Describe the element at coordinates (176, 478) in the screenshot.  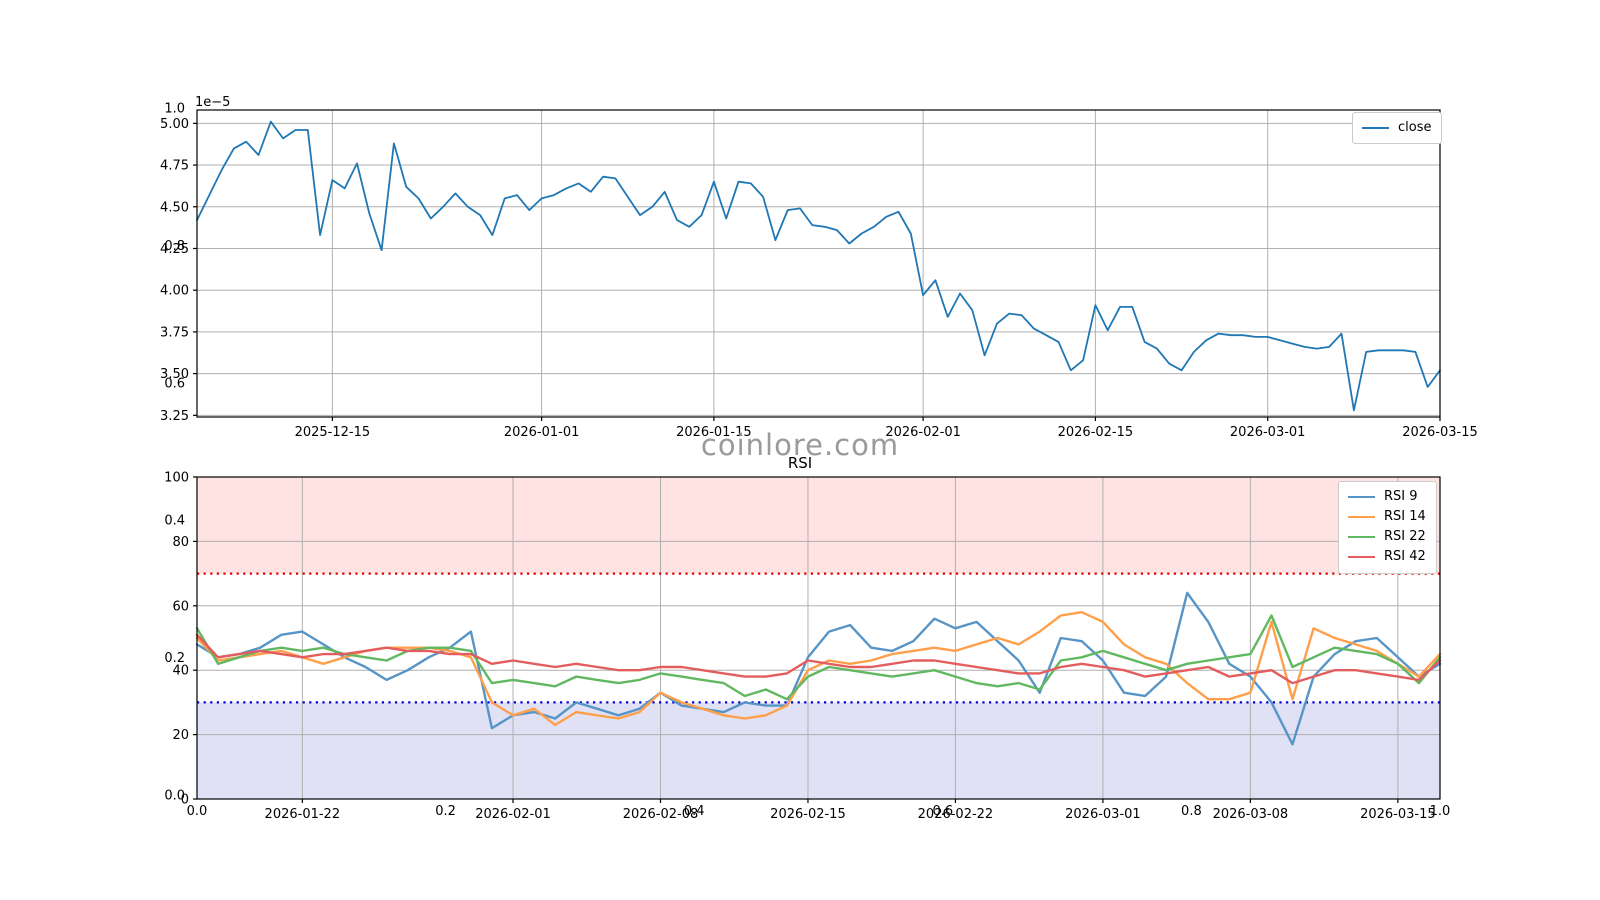
I see `rsi-y-tick-label: 100` at that location.